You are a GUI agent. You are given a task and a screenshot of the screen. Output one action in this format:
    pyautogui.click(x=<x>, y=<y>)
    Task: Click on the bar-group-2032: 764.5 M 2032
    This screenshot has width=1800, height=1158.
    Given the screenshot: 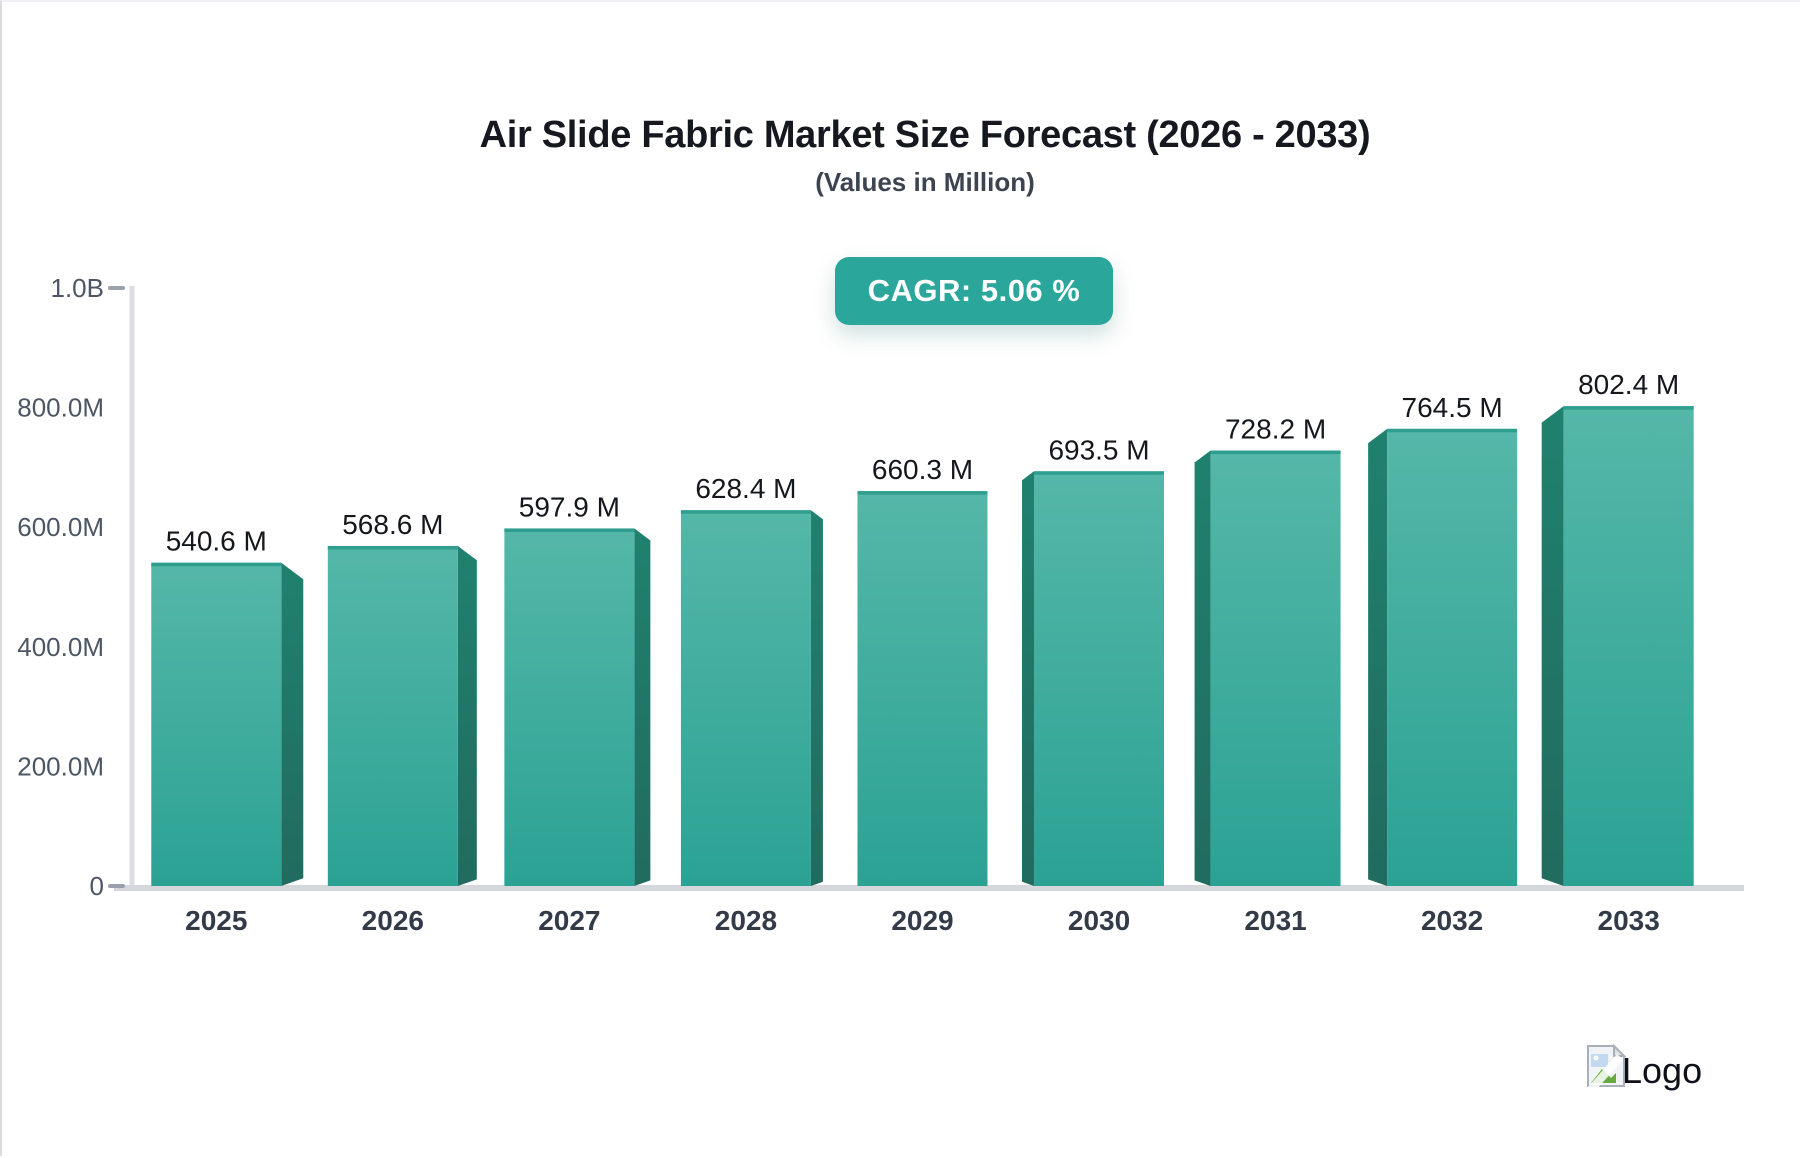 What is the action you would take?
    pyautogui.click(x=1443, y=664)
    